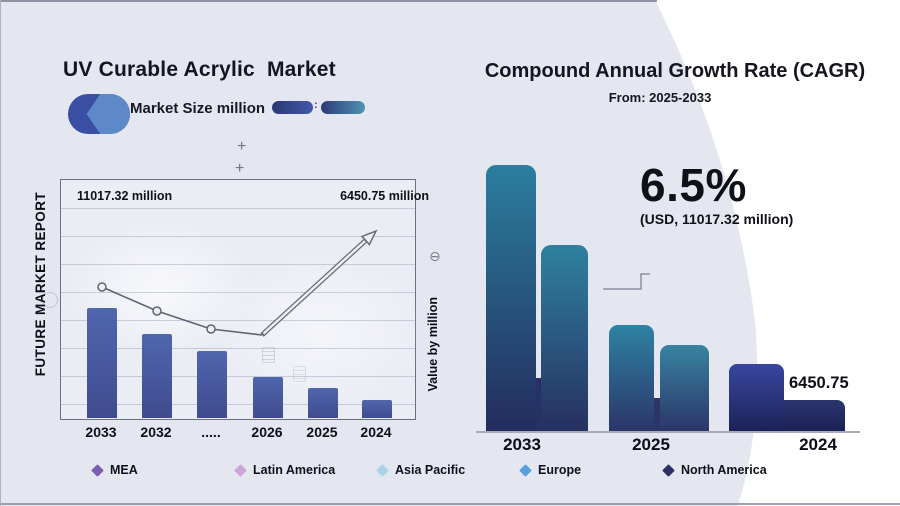 This screenshot has height=506, width=900. What do you see at coordinates (343, 107) in the screenshot?
I see `decorative-pill-right` at bounding box center [343, 107].